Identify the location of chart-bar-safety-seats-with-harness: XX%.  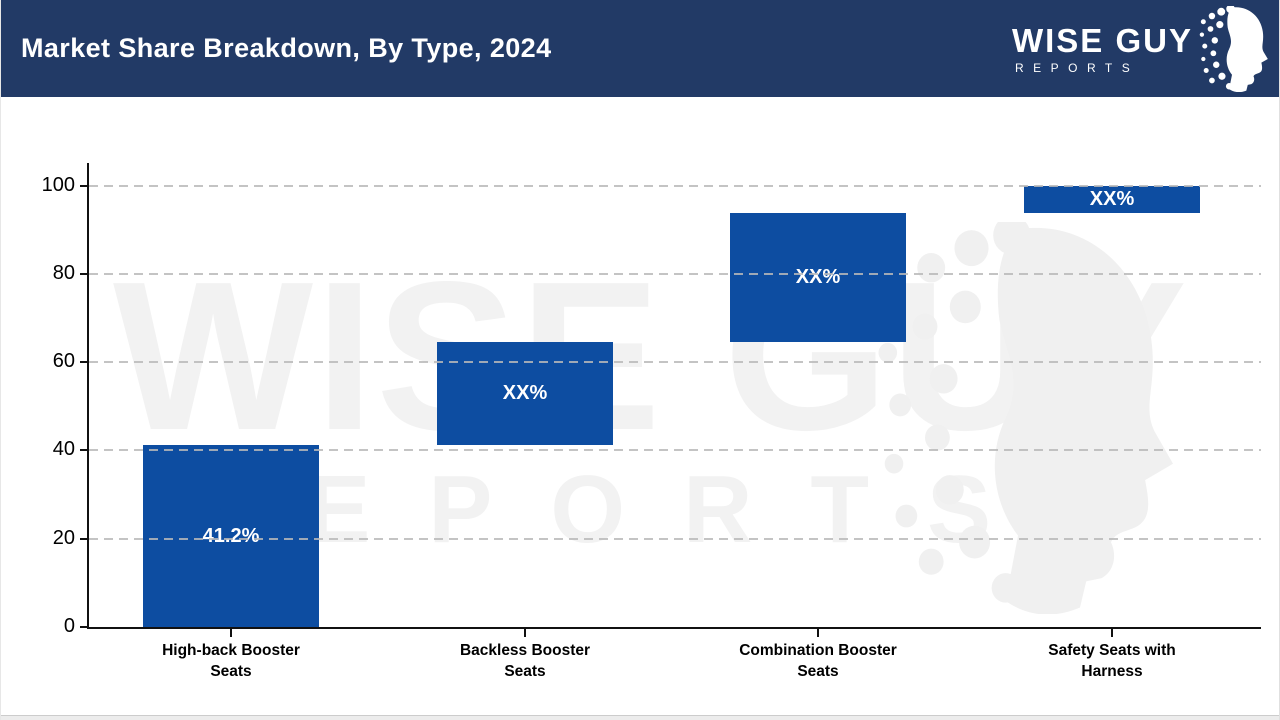
(1112, 199).